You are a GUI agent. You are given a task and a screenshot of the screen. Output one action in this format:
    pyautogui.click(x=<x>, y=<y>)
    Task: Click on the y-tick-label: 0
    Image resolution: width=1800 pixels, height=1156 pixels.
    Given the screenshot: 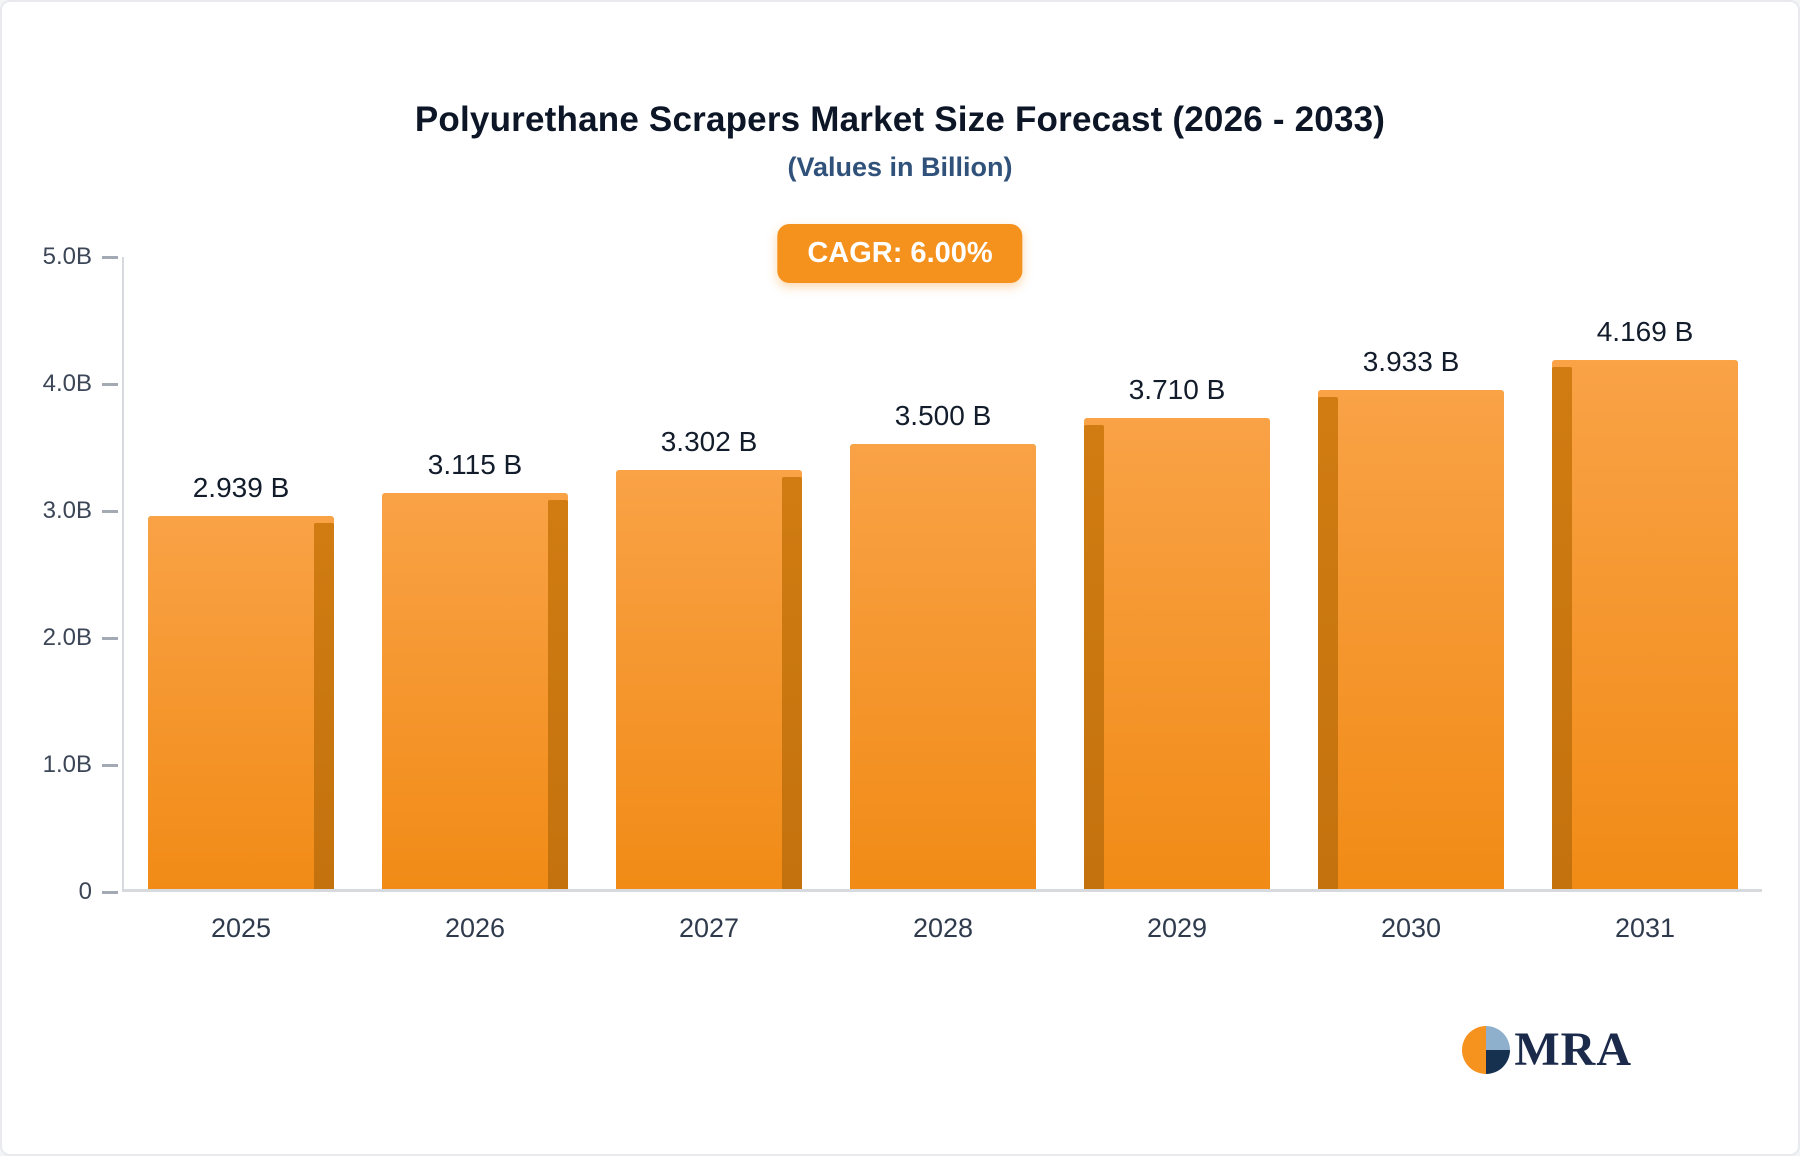 What is the action you would take?
    pyautogui.click(x=85, y=891)
    